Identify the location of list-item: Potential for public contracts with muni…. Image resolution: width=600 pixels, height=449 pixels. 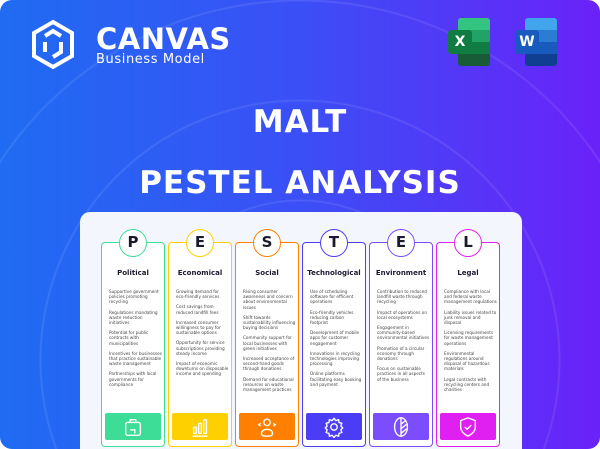
(129, 338).